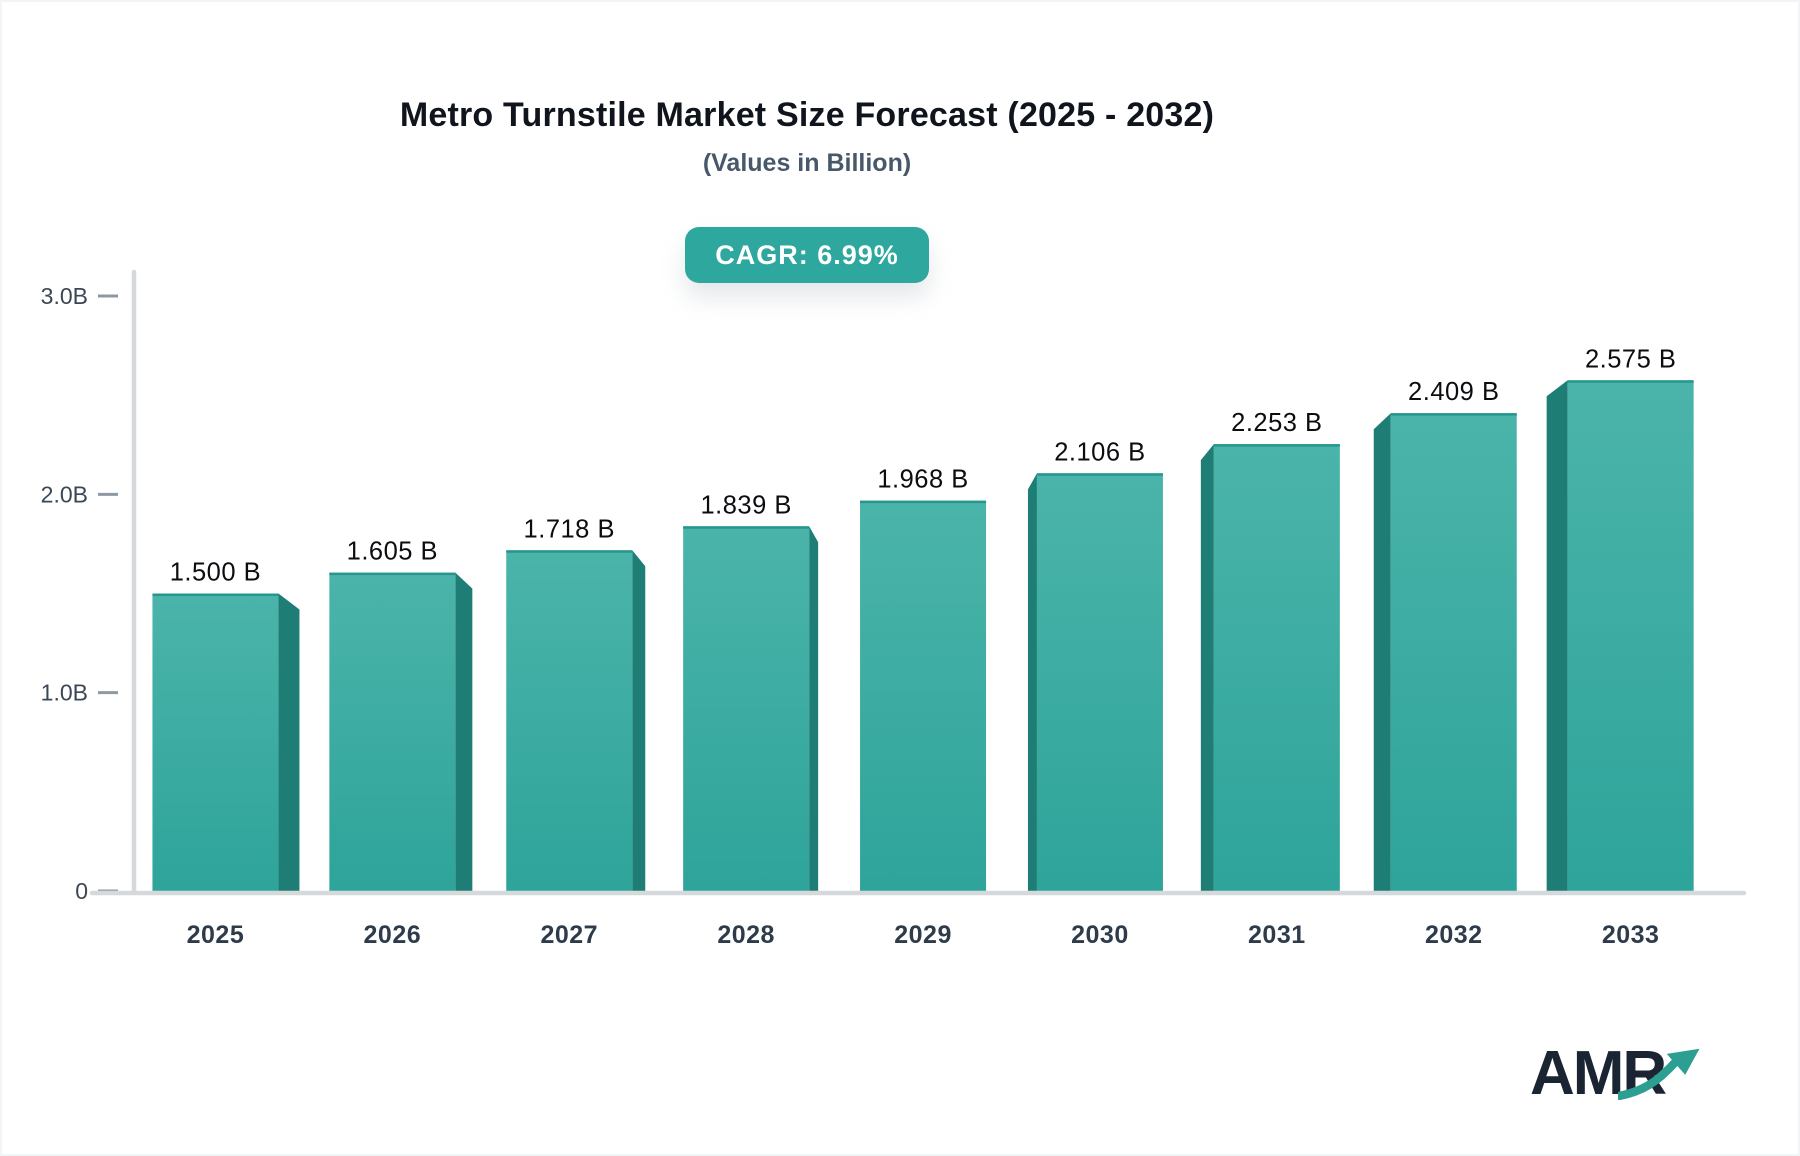 The height and width of the screenshot is (1156, 1800). I want to click on x-axis-label: 2030, so click(1100, 935).